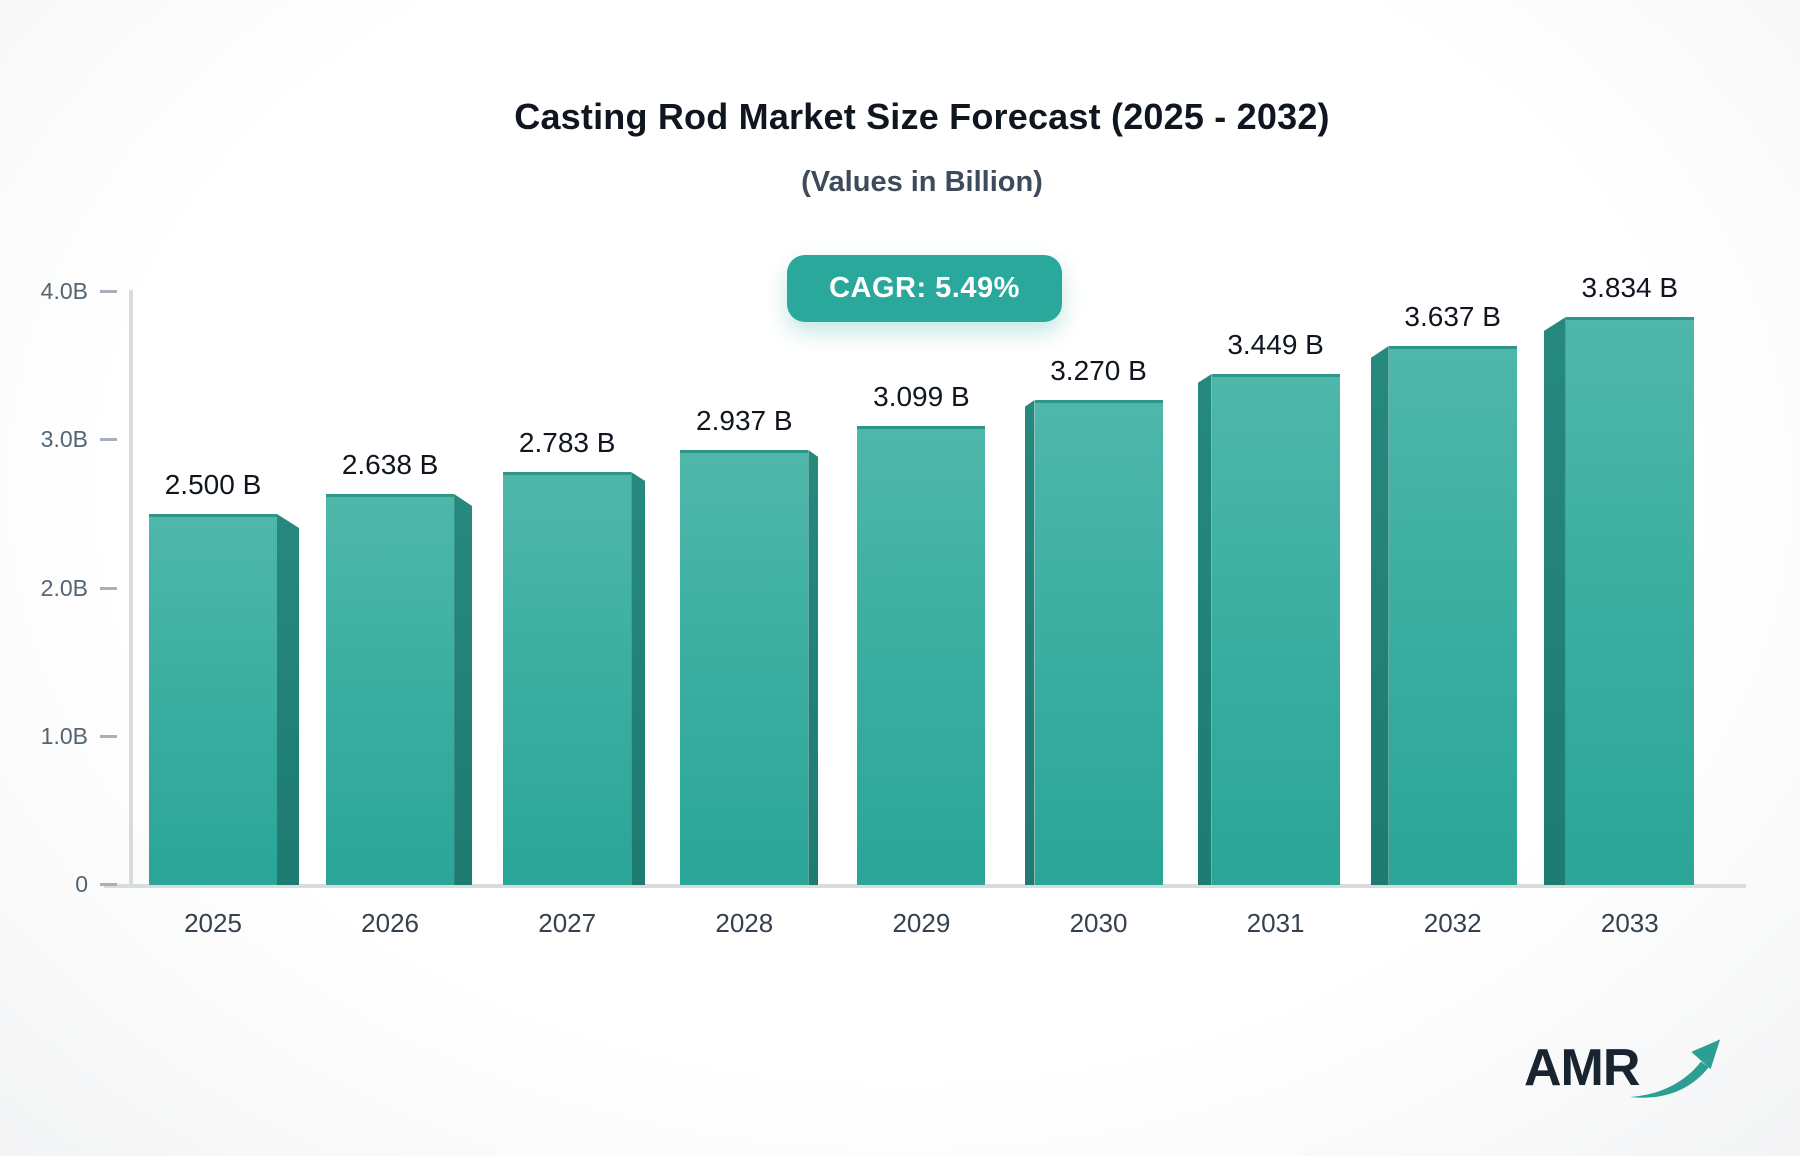 The height and width of the screenshot is (1156, 1800). I want to click on bar-value-label: 3.637 B, so click(1452, 316).